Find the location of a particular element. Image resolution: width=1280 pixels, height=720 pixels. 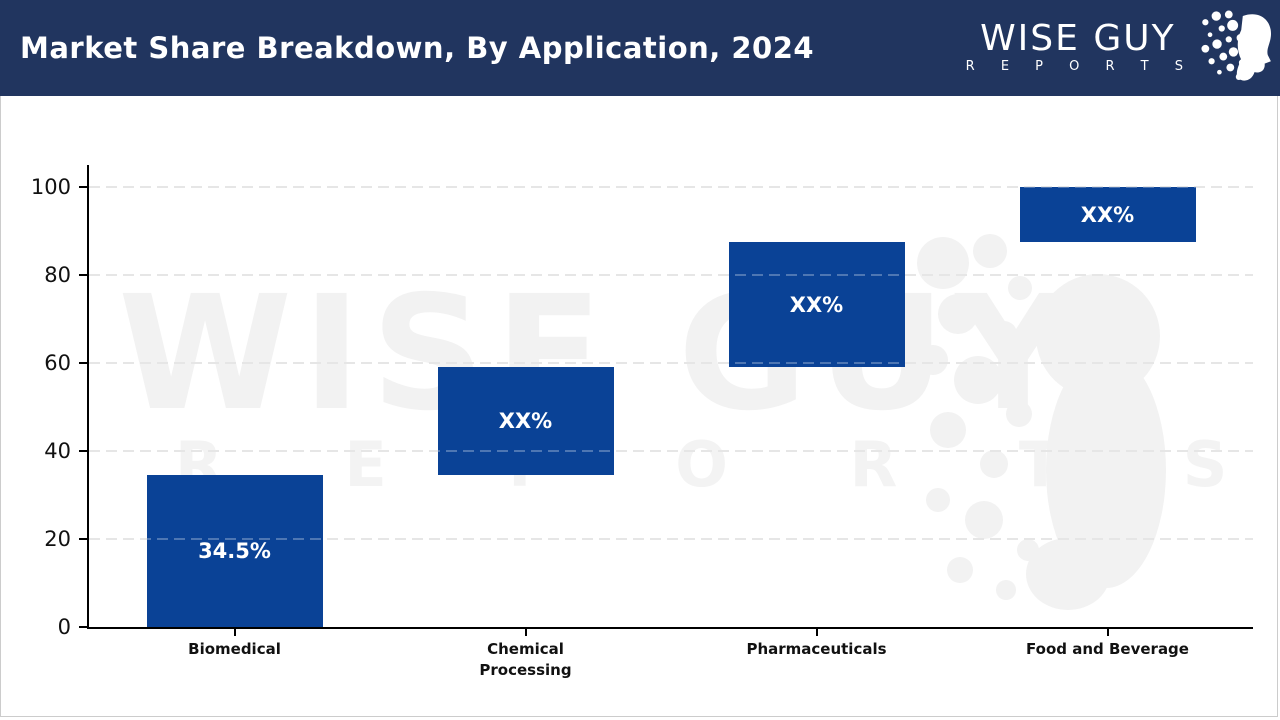

brand-head-dots-icon is located at coordinates (1236, 45).